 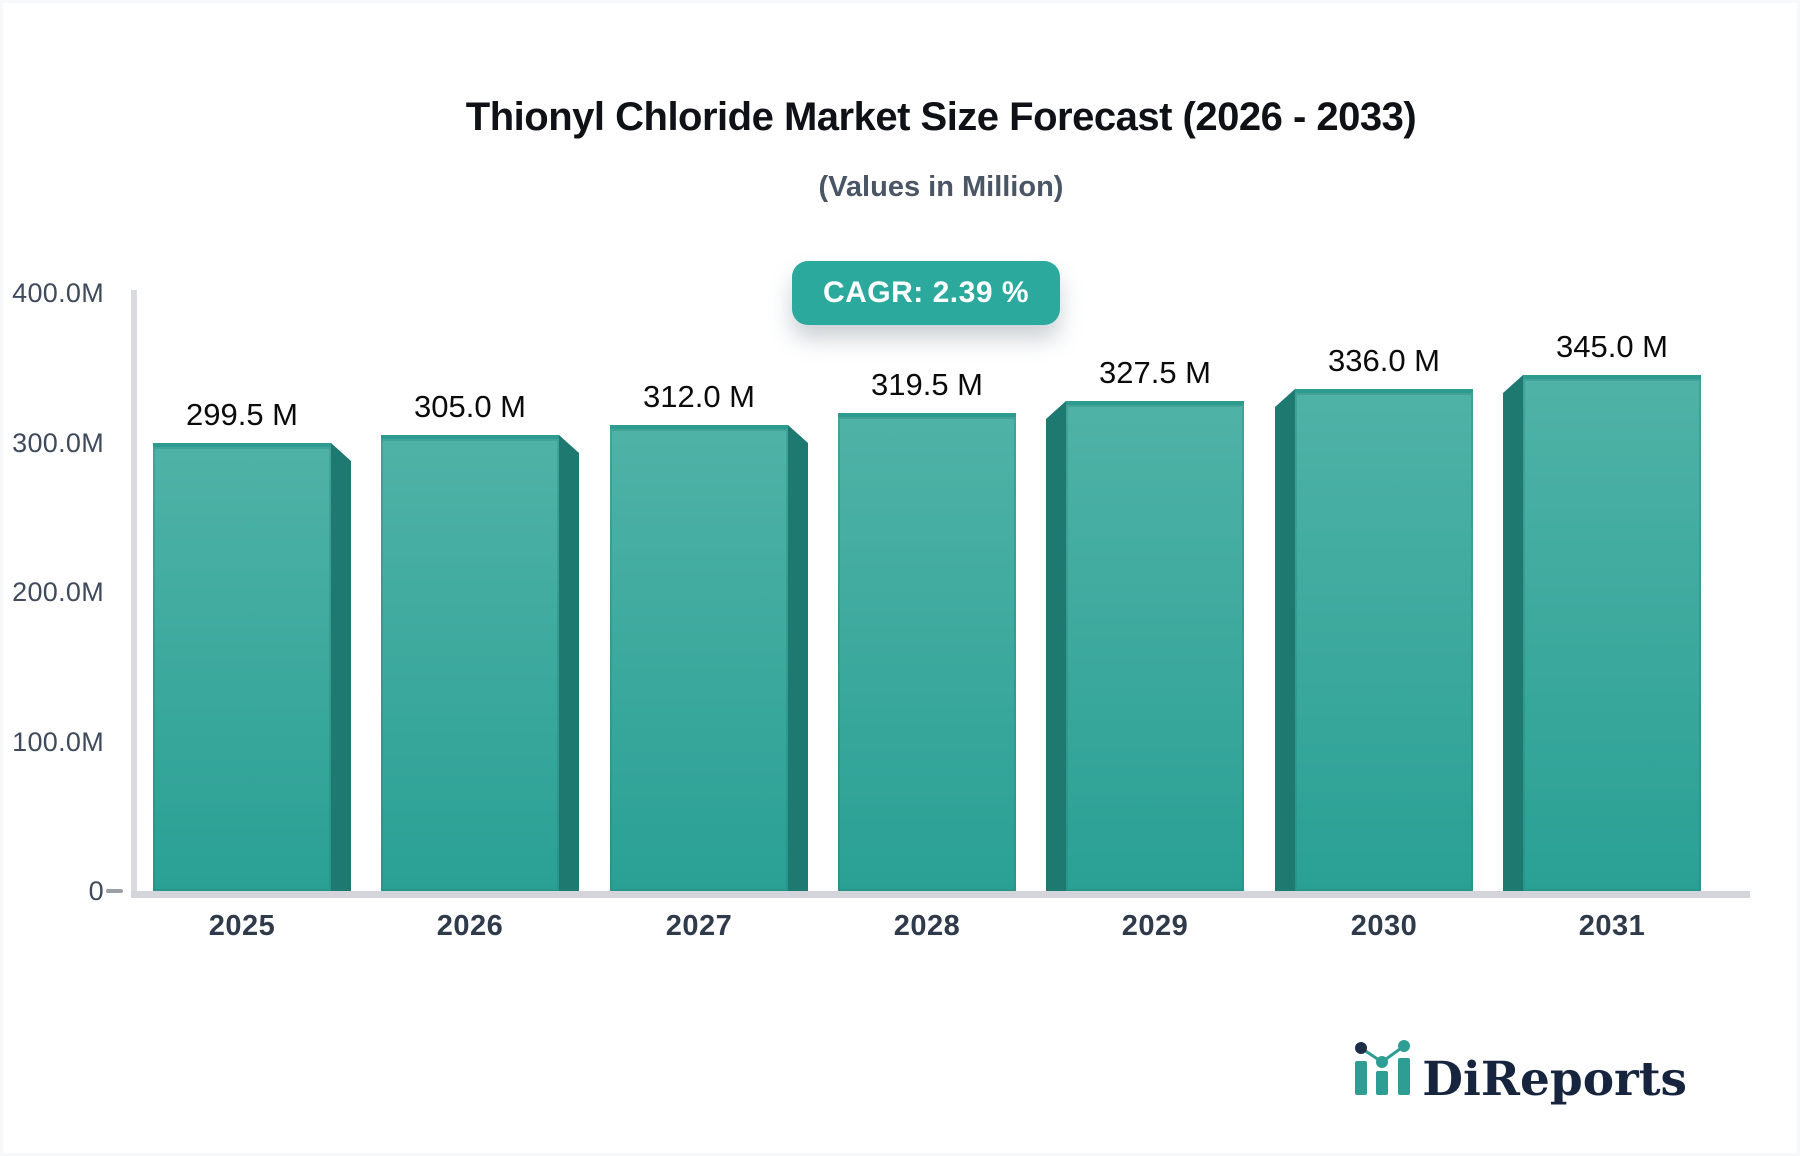 I want to click on cagr-badge: CAGR: 2.39 %, so click(x=926, y=293).